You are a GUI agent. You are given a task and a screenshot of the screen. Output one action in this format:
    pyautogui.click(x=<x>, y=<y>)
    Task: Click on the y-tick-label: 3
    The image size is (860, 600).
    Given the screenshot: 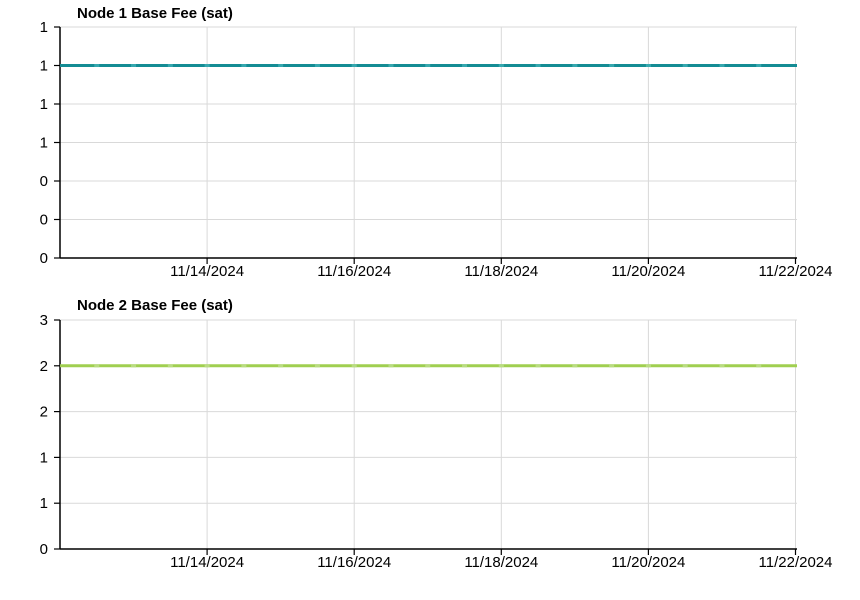 What is the action you would take?
    pyautogui.click(x=44, y=320)
    